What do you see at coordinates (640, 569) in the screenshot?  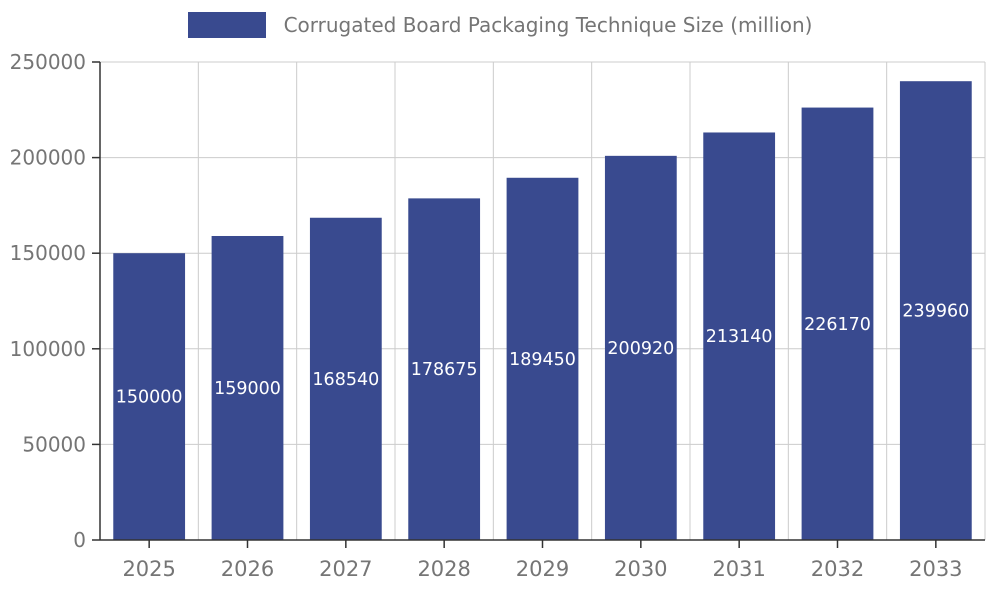 I see `x-tick-label: 2030` at bounding box center [640, 569].